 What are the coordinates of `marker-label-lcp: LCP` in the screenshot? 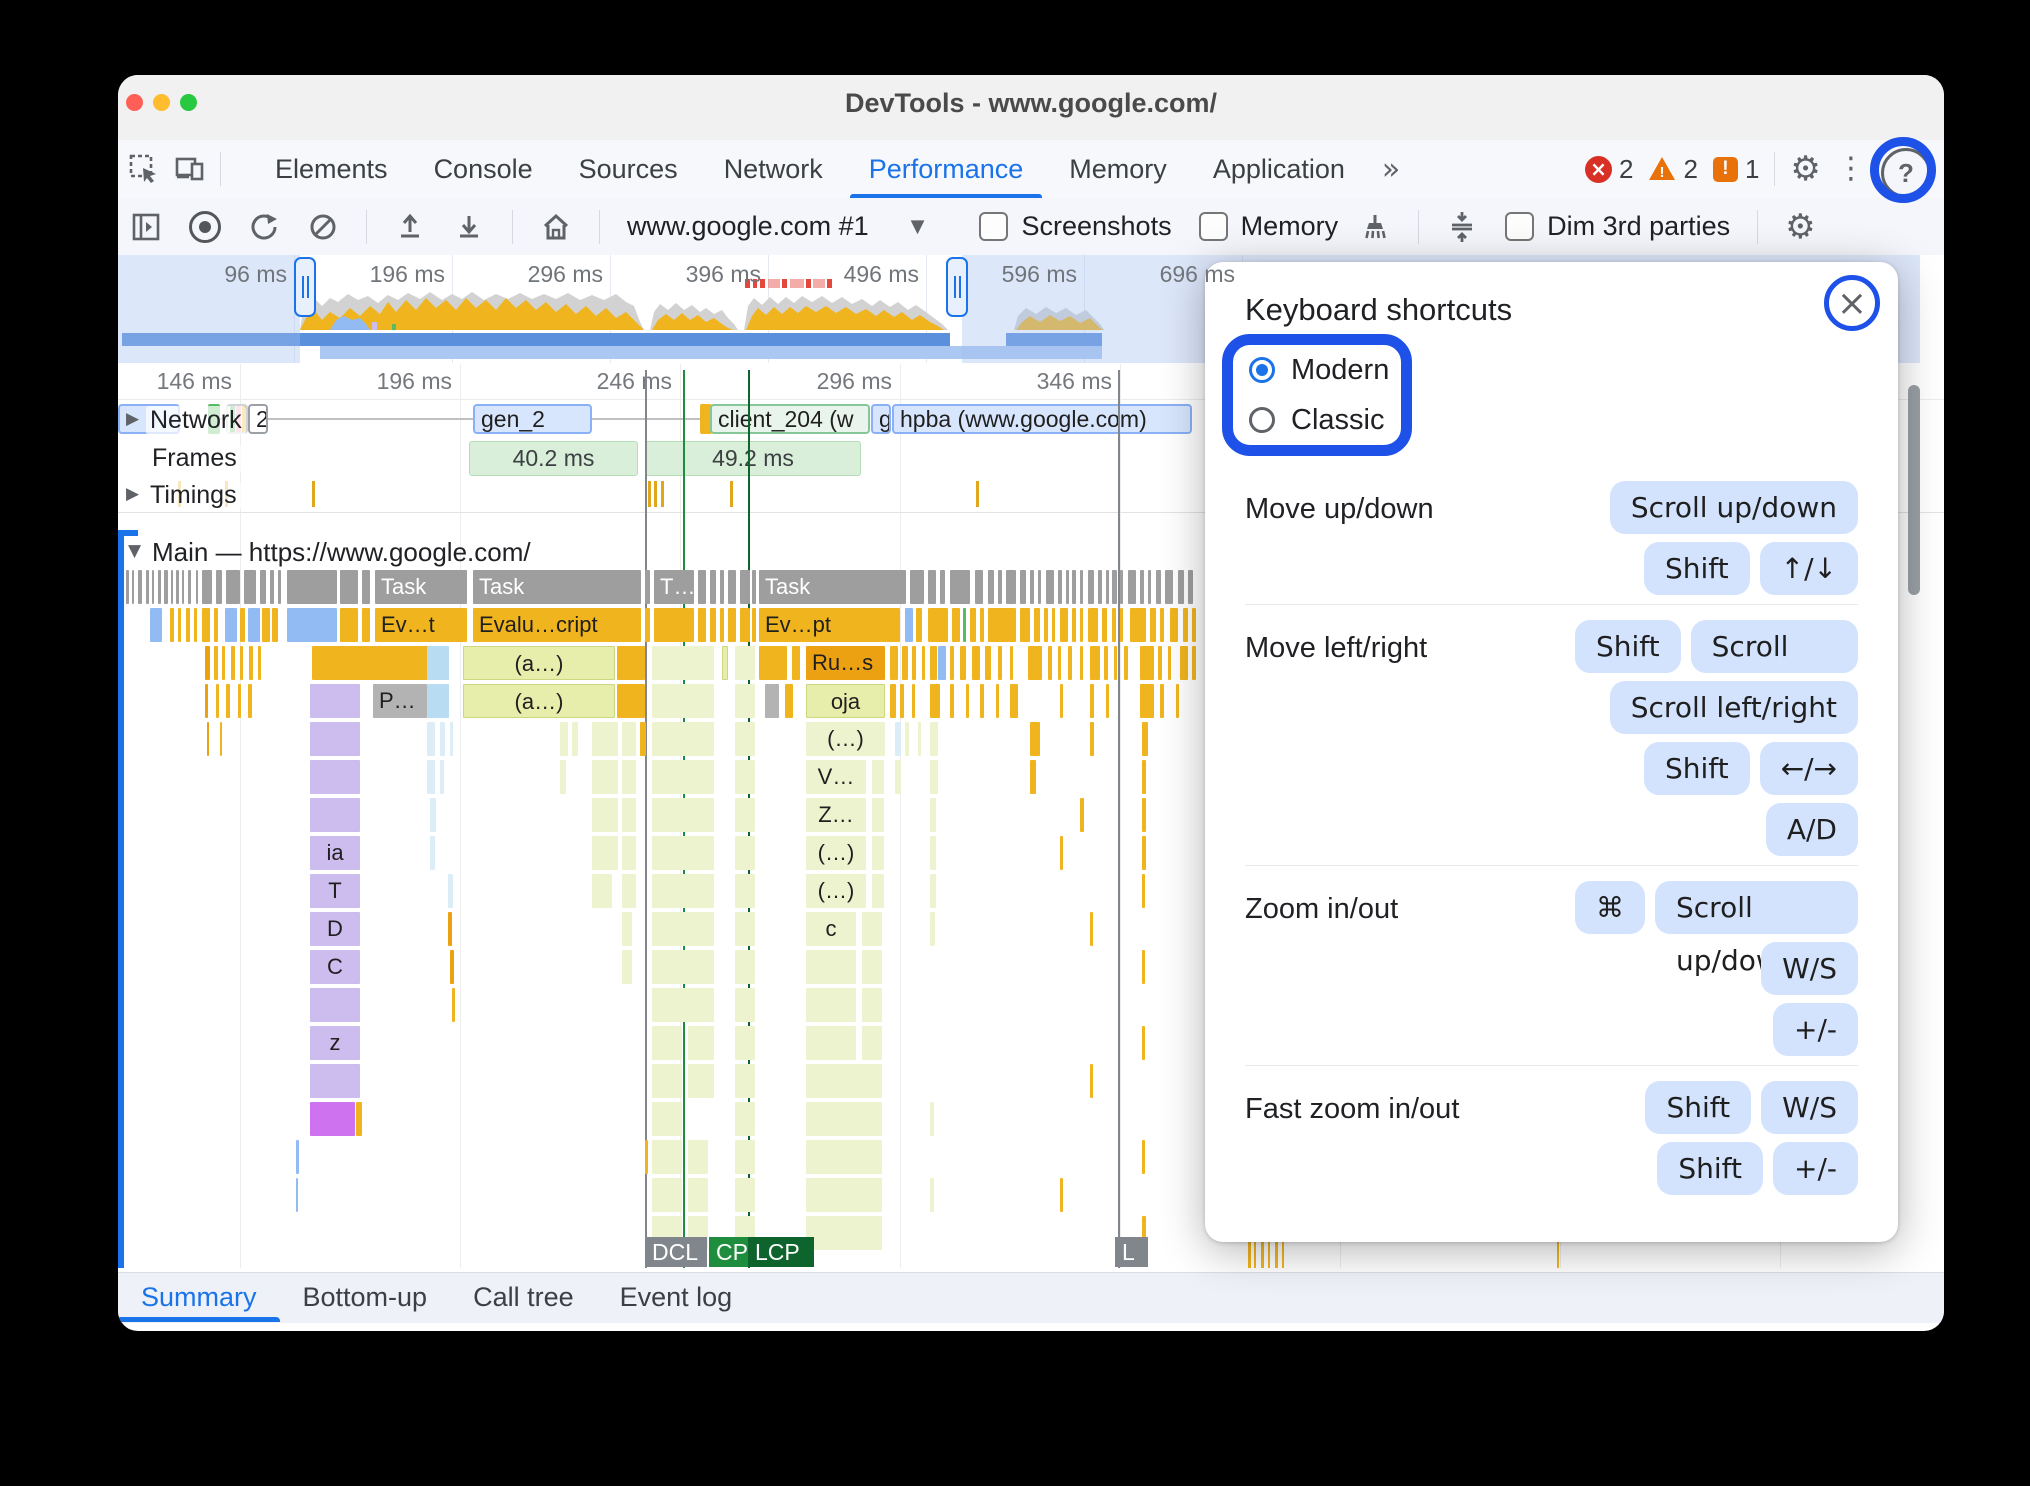 It's located at (781, 1252).